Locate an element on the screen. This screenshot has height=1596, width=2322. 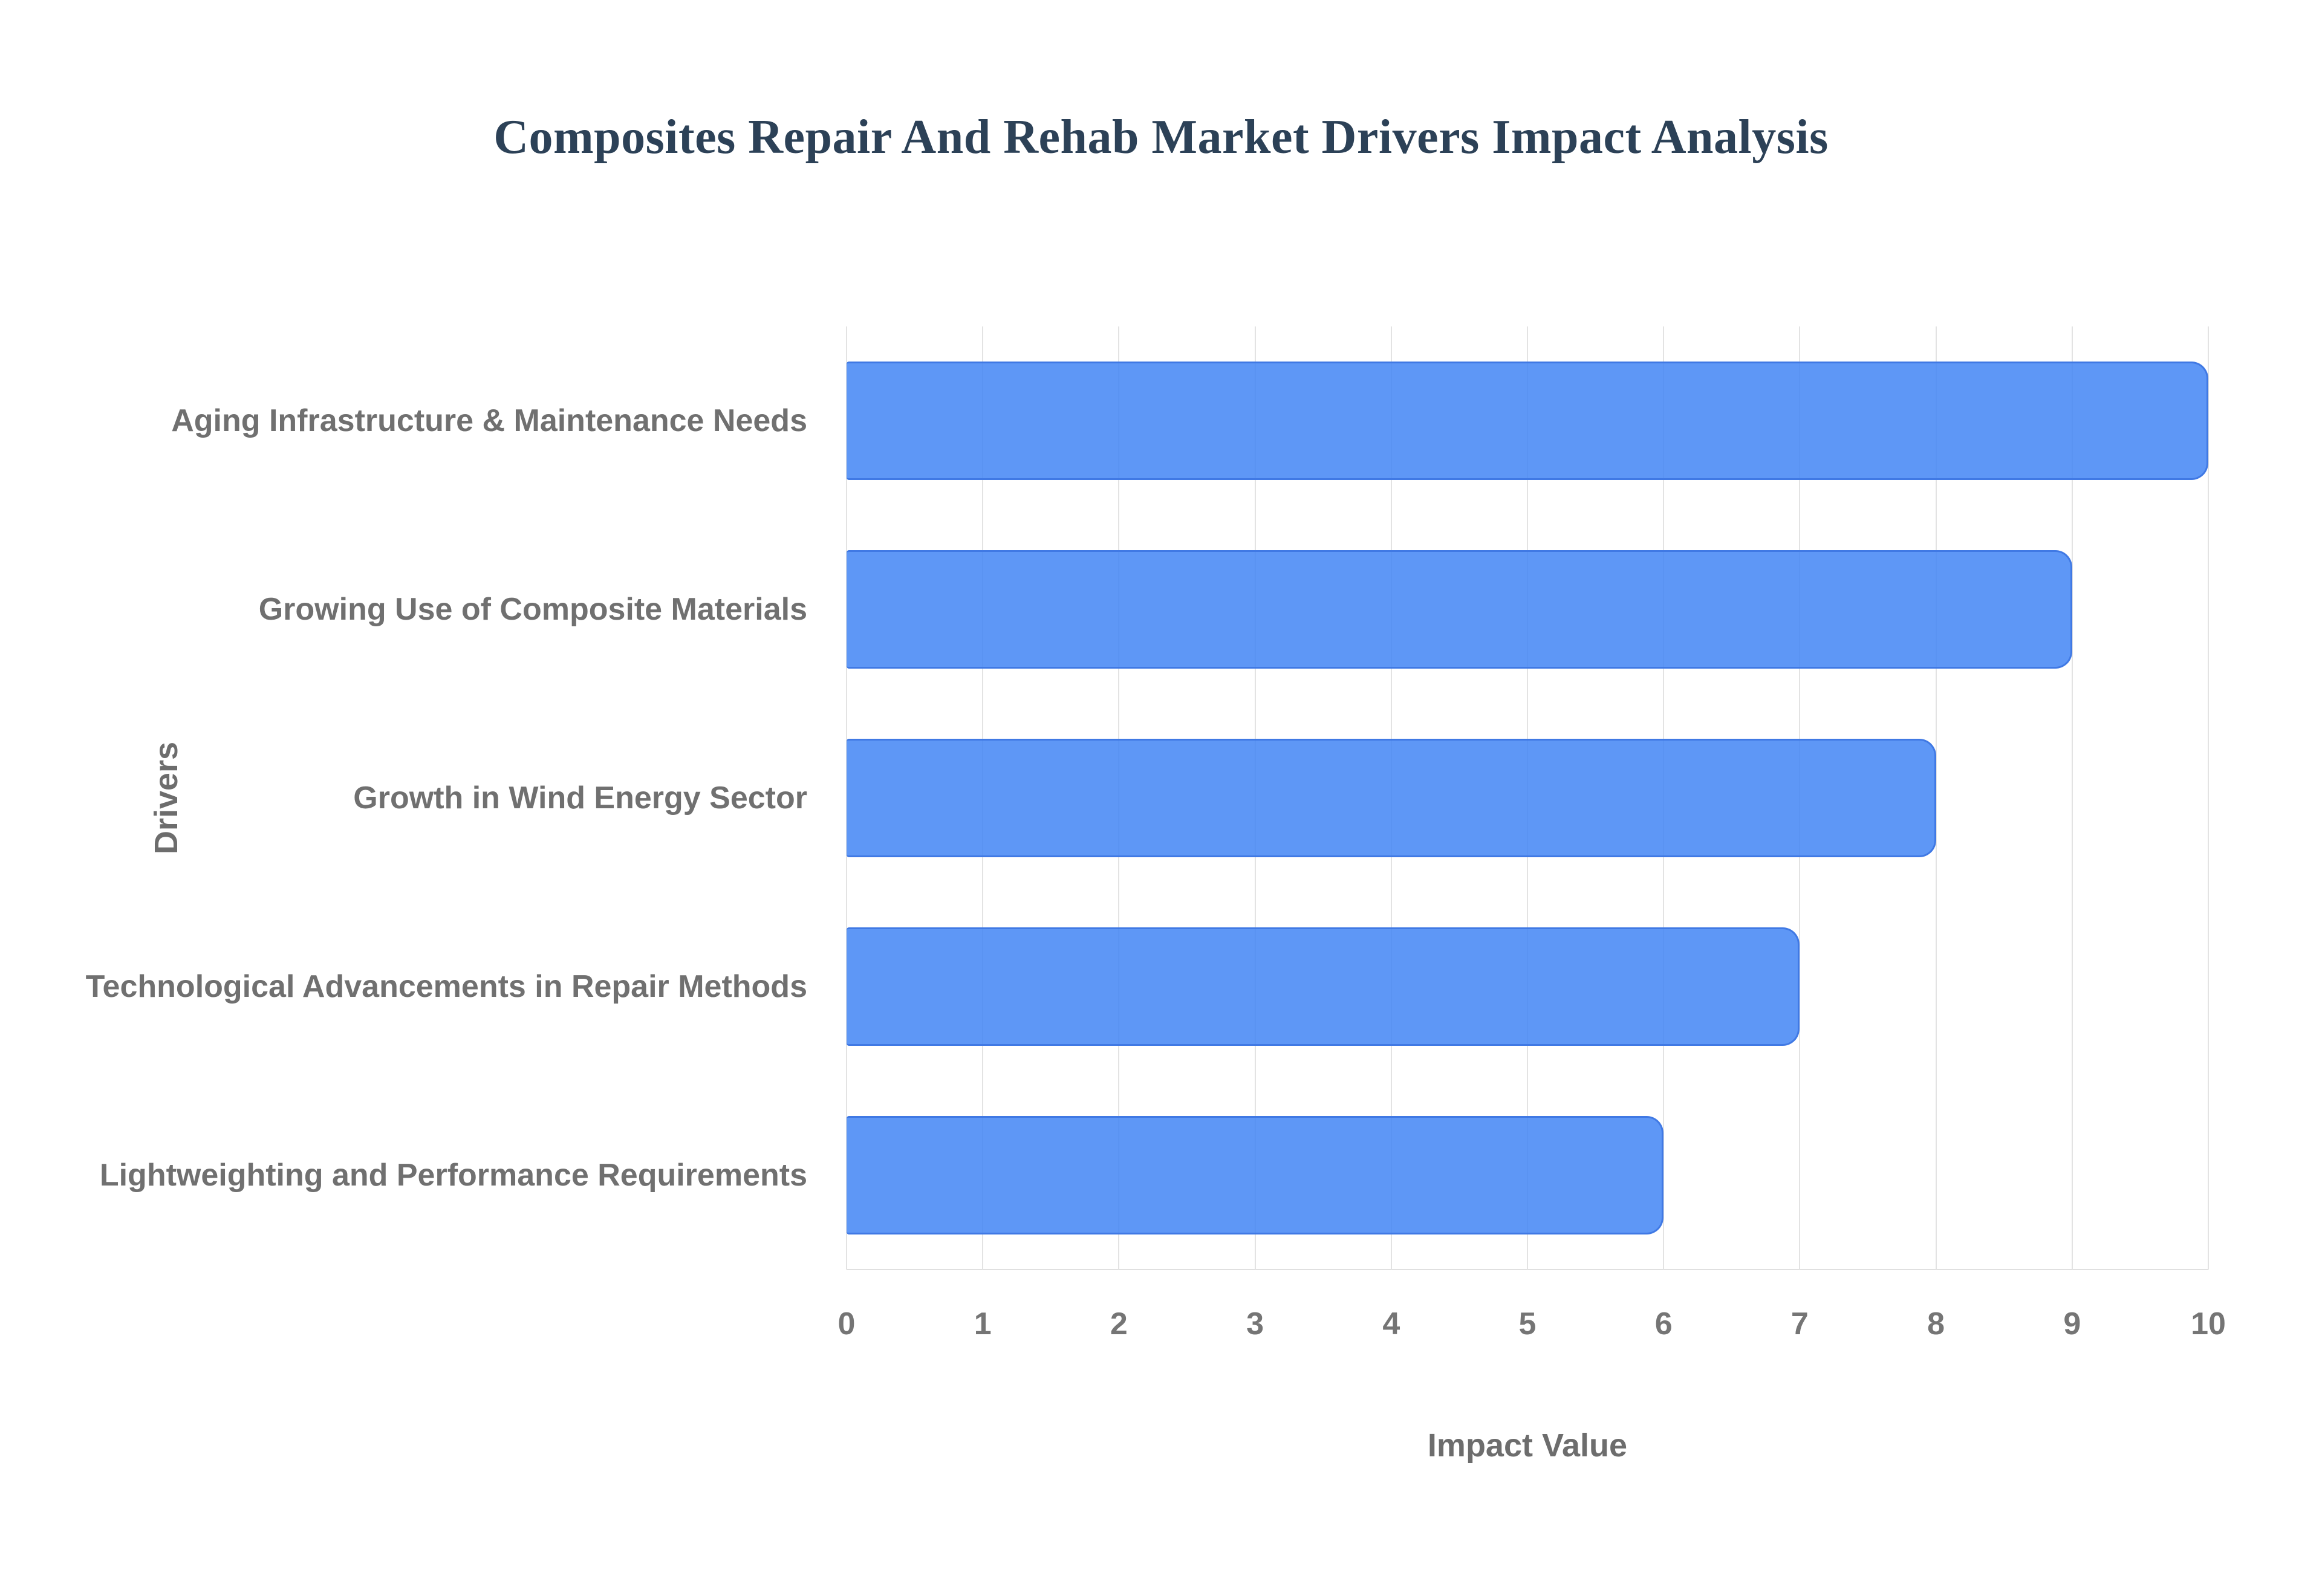
x-tick-label: 7 is located at coordinates (1800, 1323).